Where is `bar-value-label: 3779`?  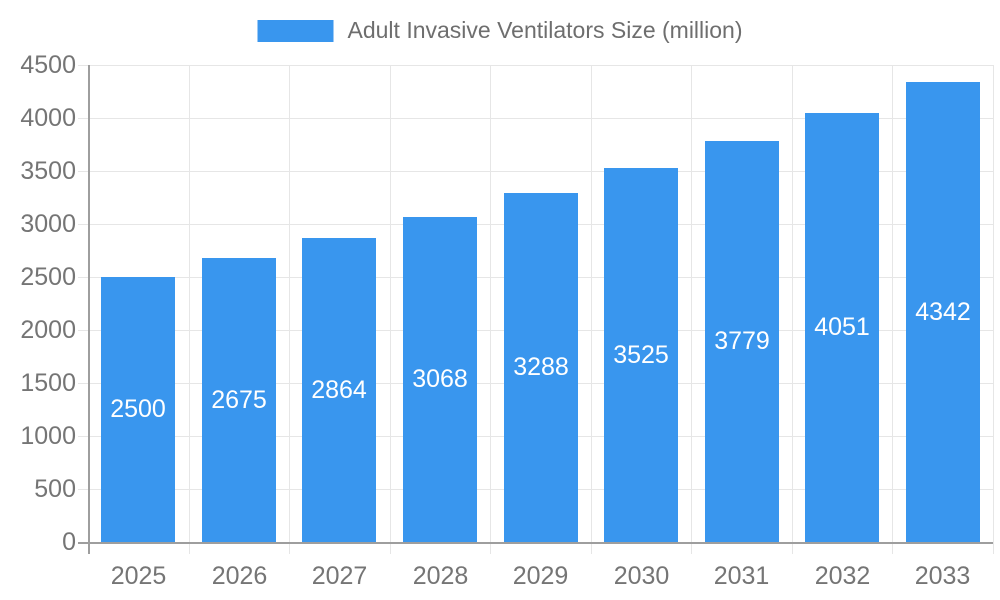 bar-value-label: 3779 is located at coordinates (742, 341).